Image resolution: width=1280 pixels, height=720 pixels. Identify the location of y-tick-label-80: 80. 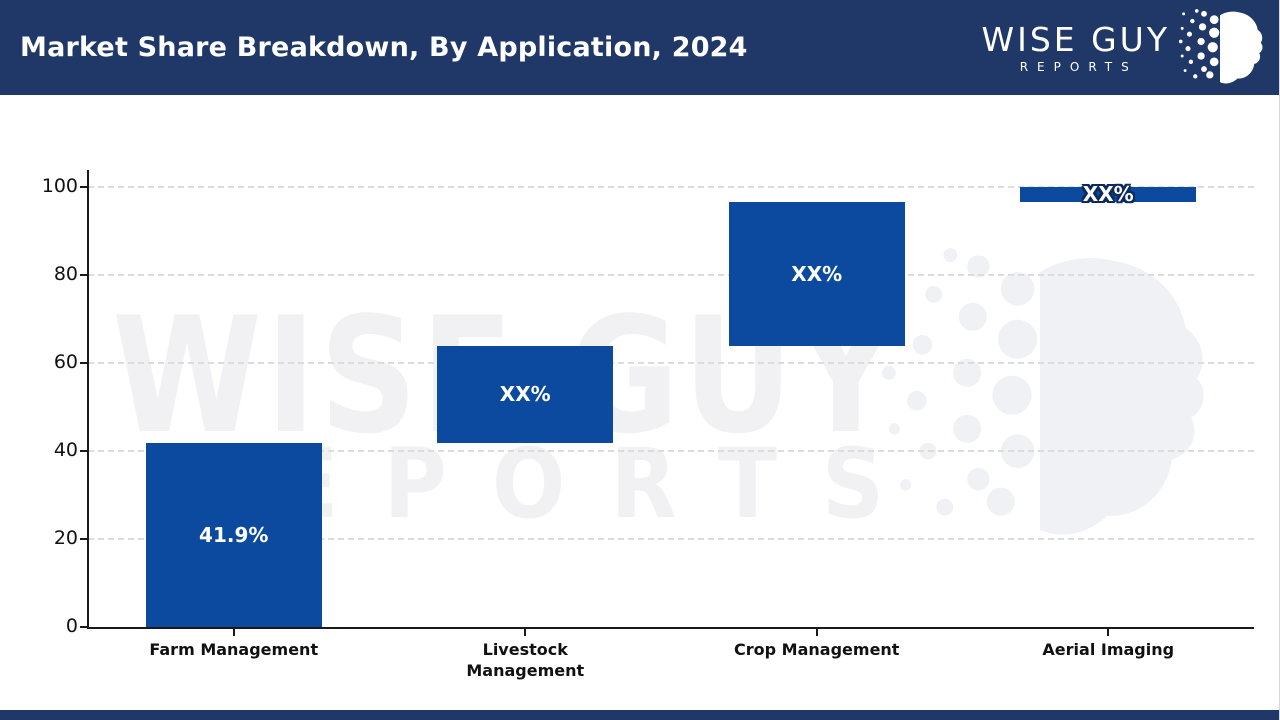
(65, 274).